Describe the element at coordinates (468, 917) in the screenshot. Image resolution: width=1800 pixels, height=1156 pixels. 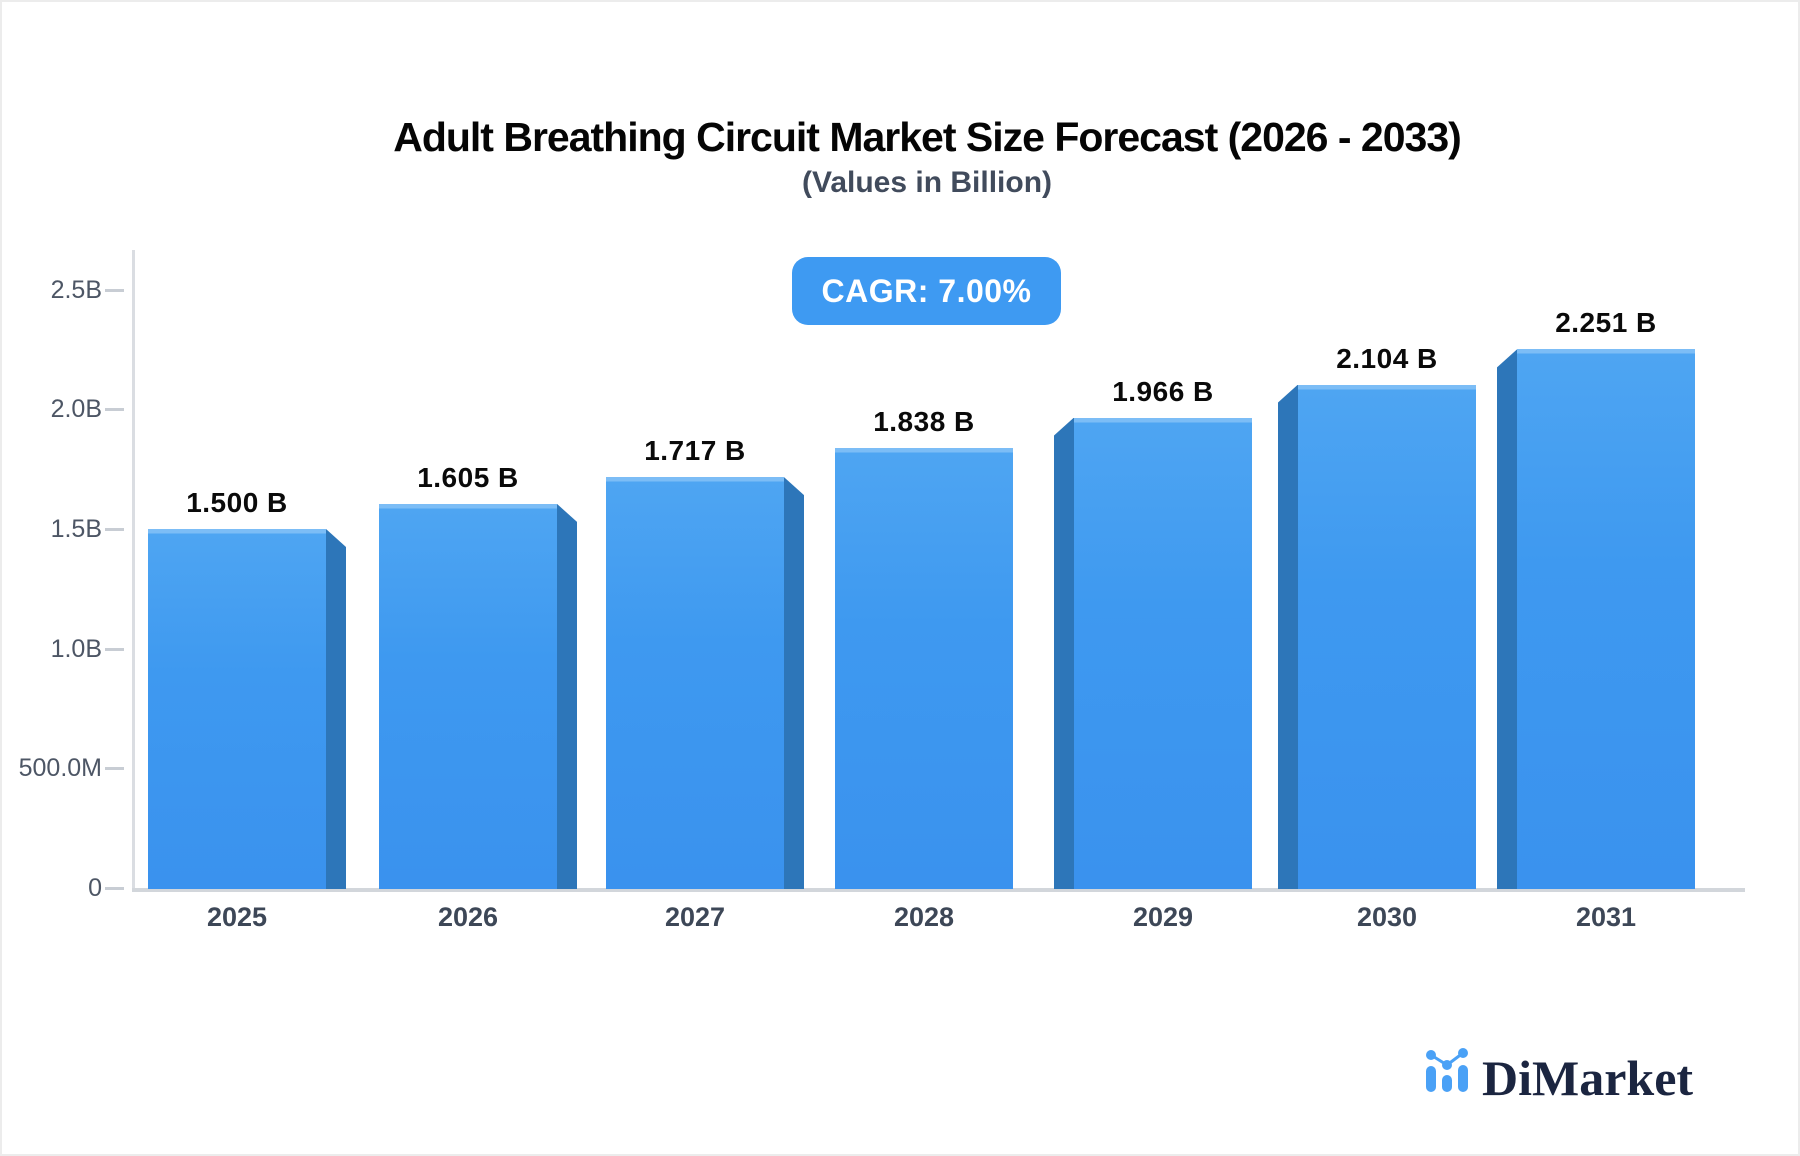
I see `x-tick-label: 2026` at that location.